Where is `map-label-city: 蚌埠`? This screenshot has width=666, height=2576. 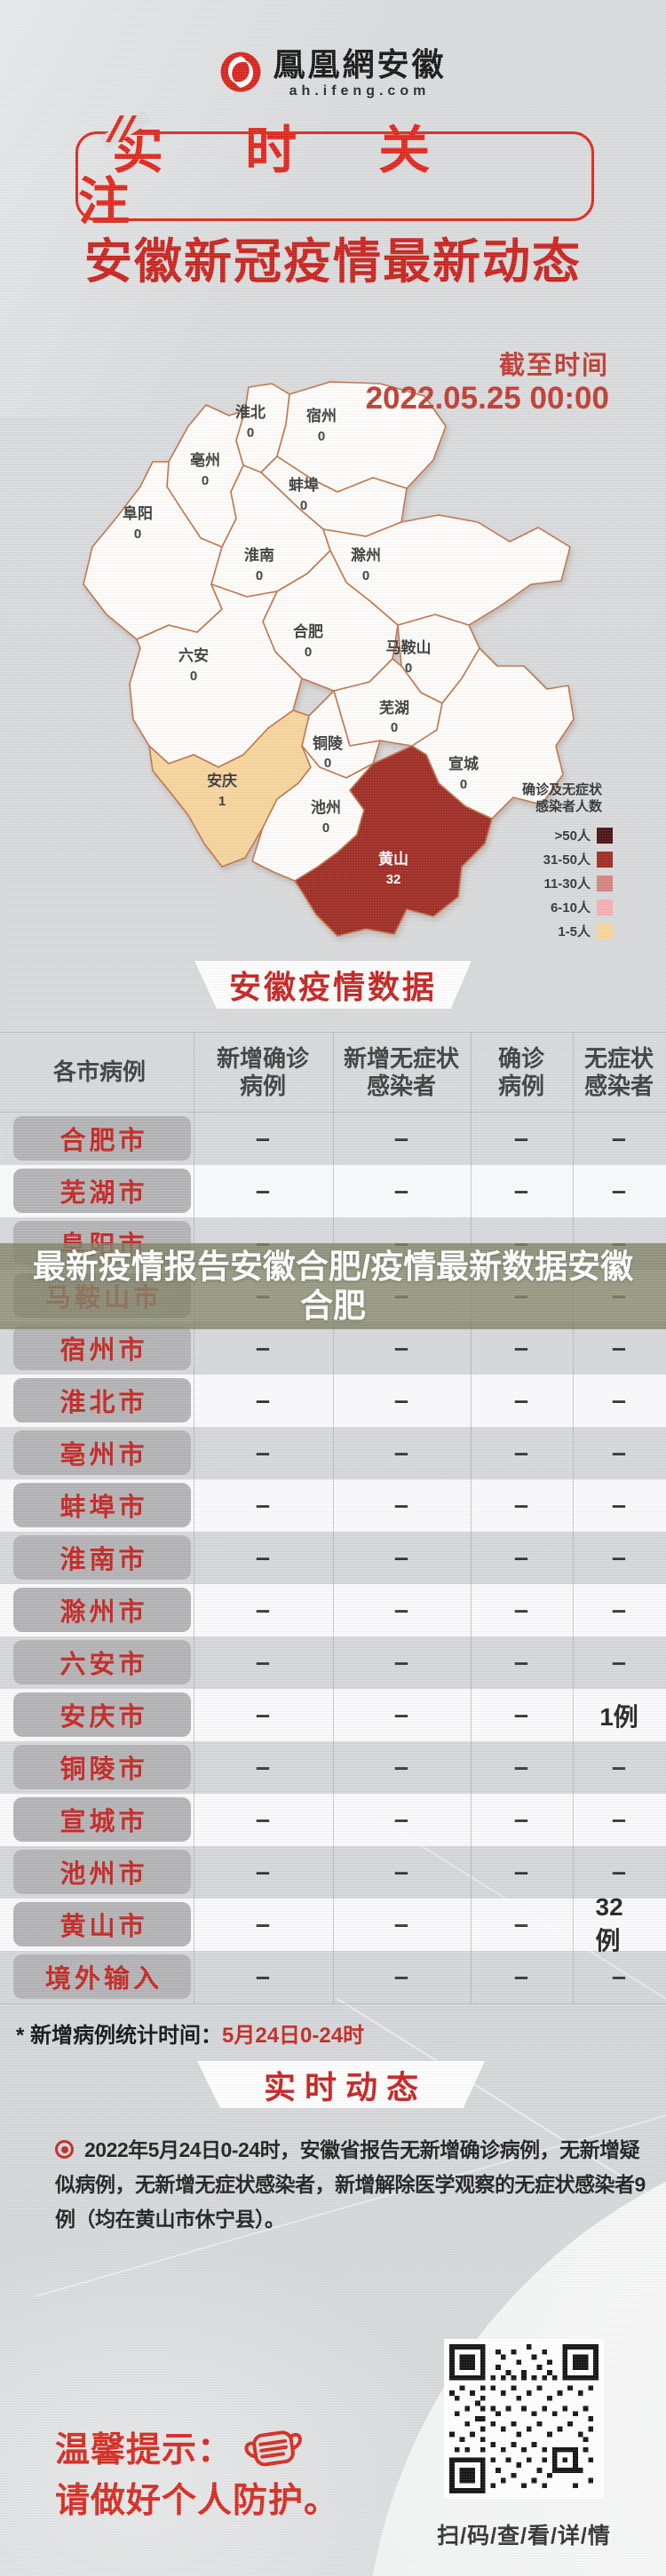
map-label-city: 蚌埠 is located at coordinates (304, 485).